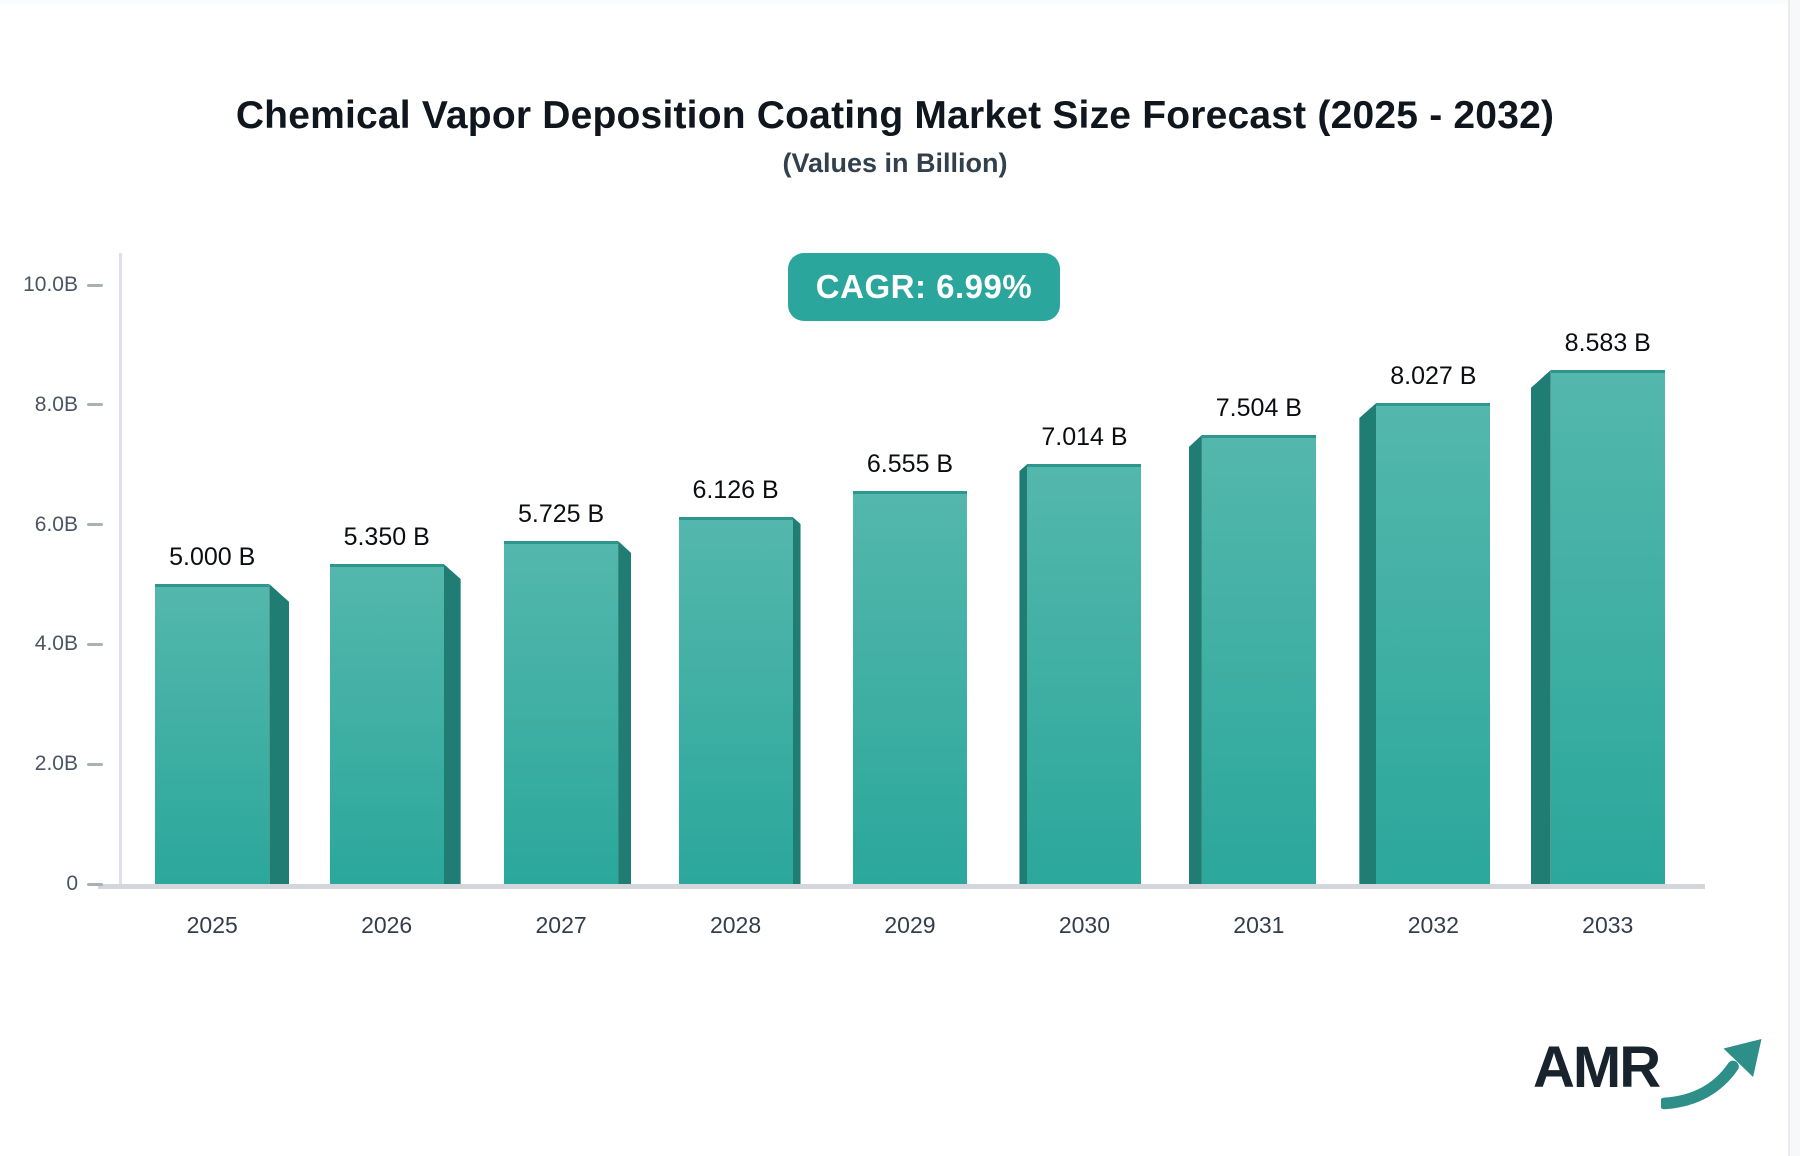 This screenshot has width=1800, height=1156. Describe the element at coordinates (735, 700) in the screenshot. I see `bar-2028` at that location.